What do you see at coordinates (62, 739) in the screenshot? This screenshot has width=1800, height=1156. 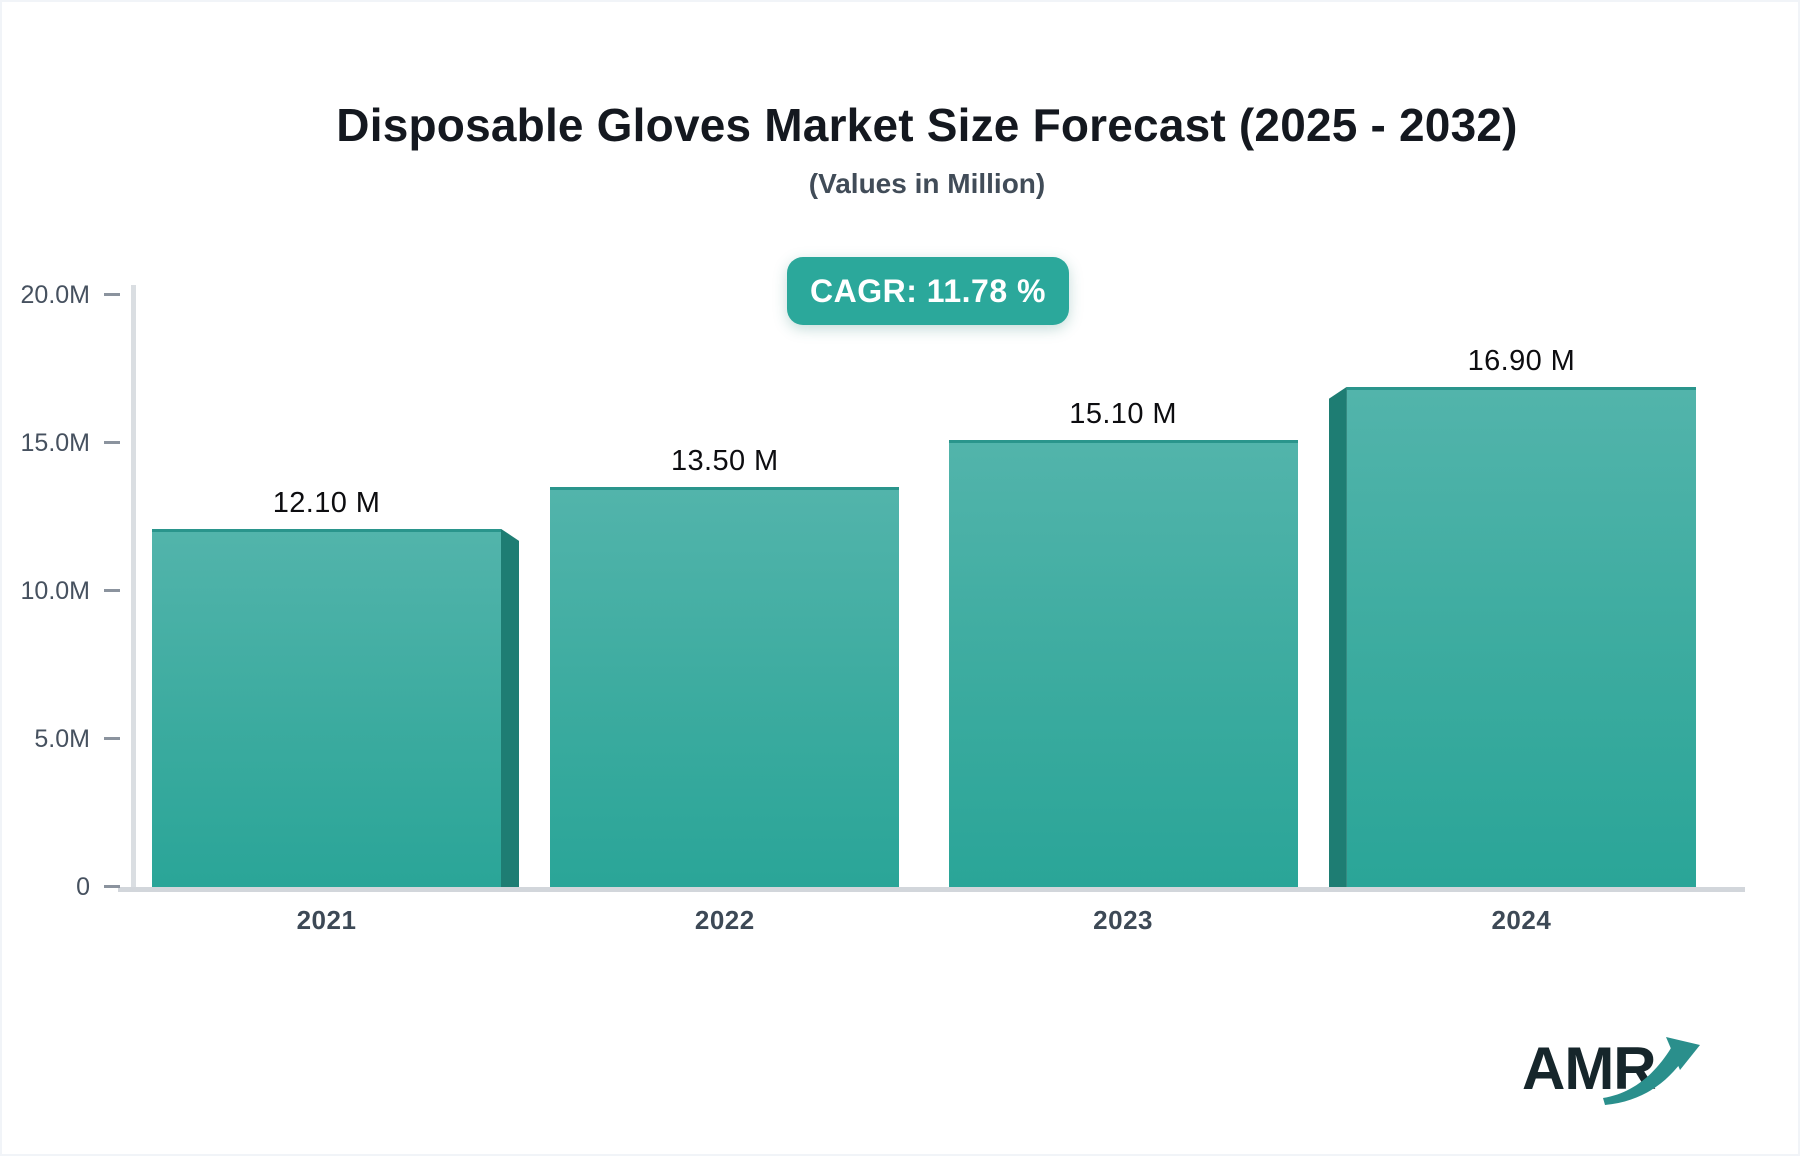 I see `y-axis-tick-label: 5.0M` at bounding box center [62, 739].